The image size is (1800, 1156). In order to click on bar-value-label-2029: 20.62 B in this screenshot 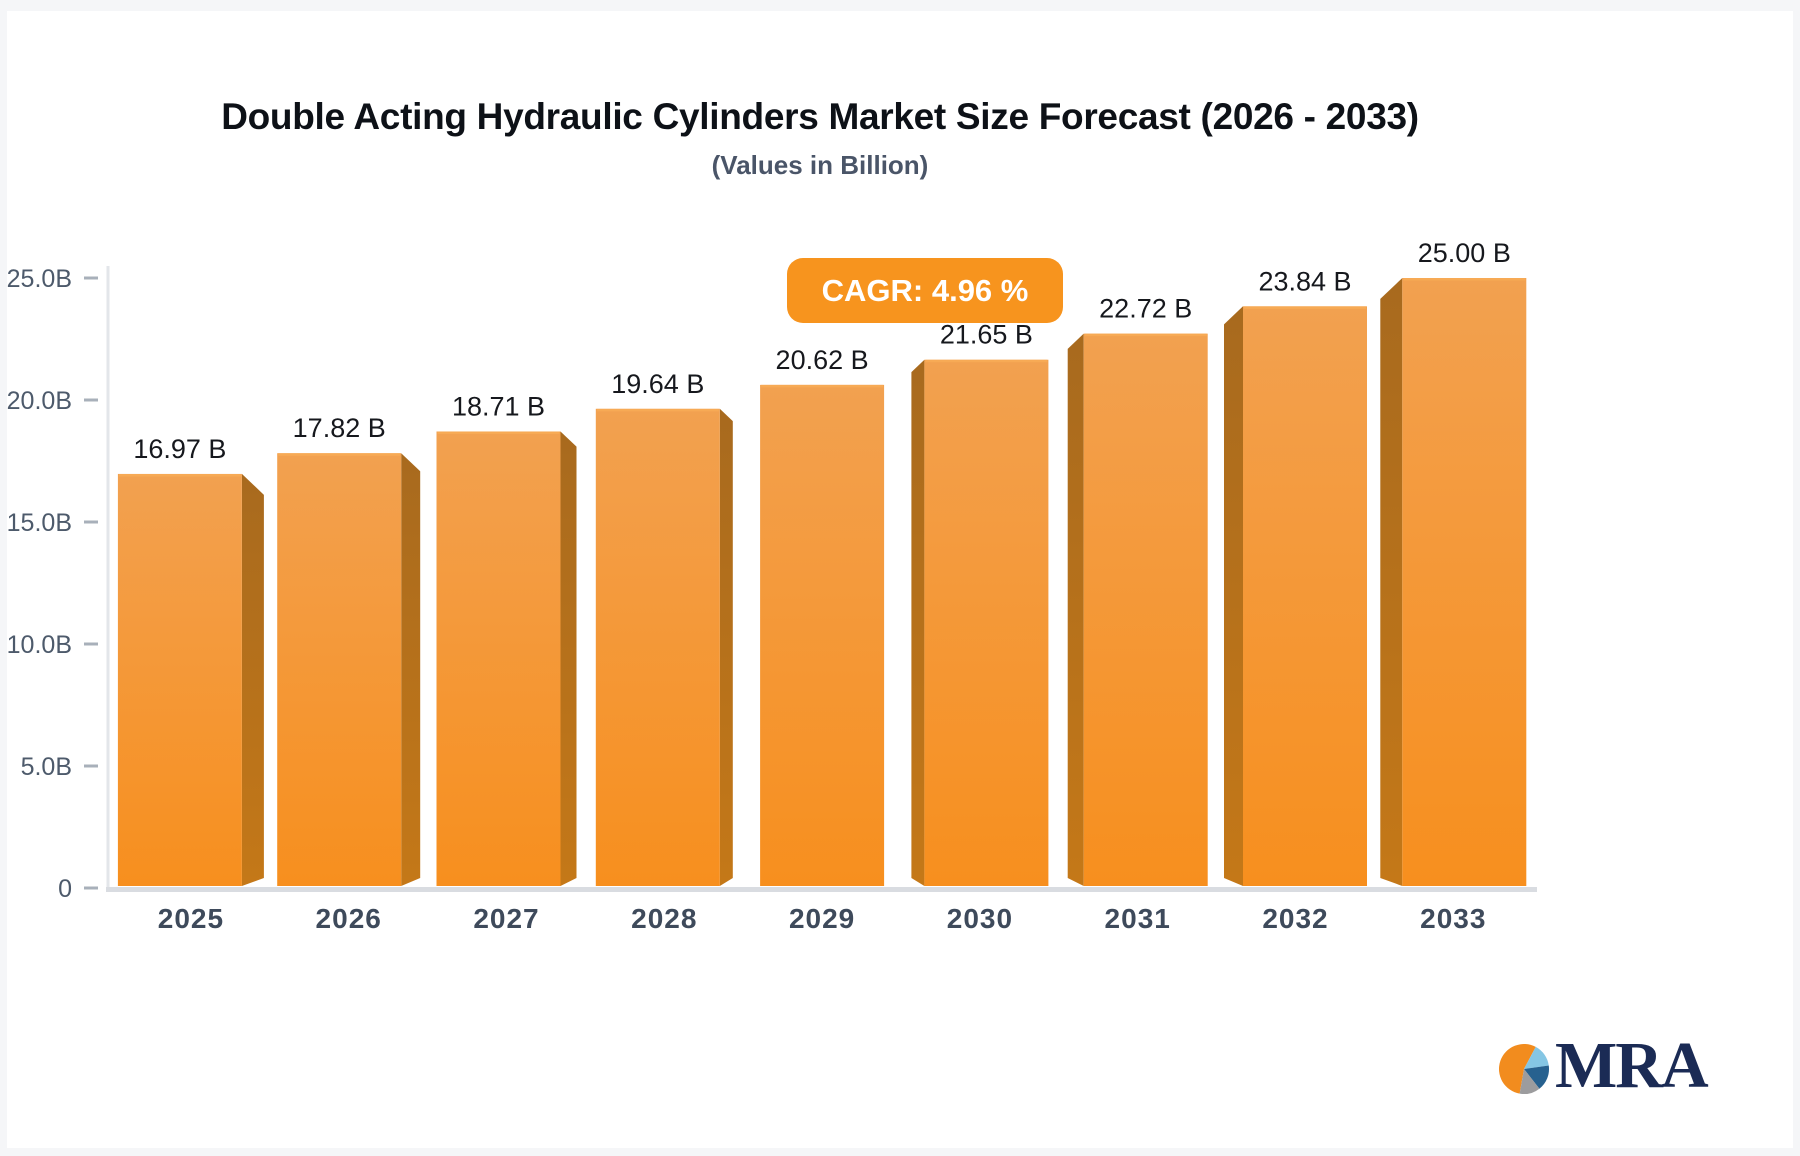, I will do `click(822, 360)`.